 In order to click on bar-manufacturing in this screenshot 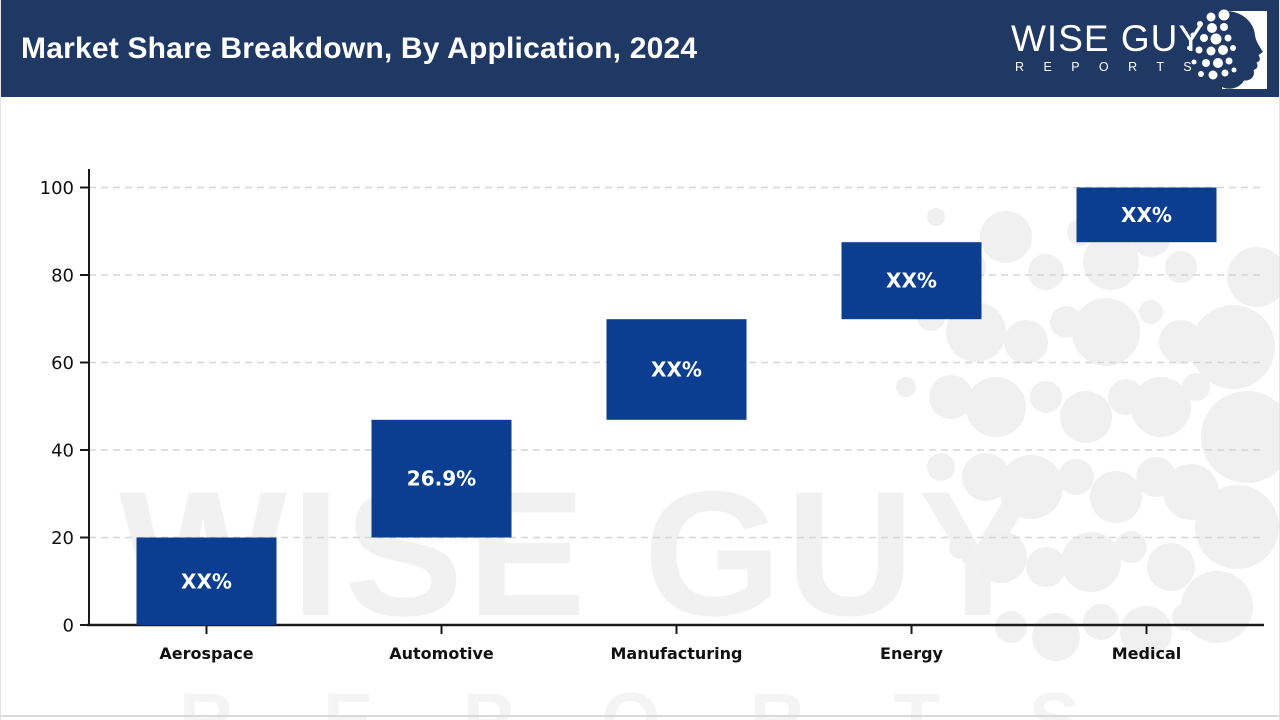, I will do `click(676, 369)`.